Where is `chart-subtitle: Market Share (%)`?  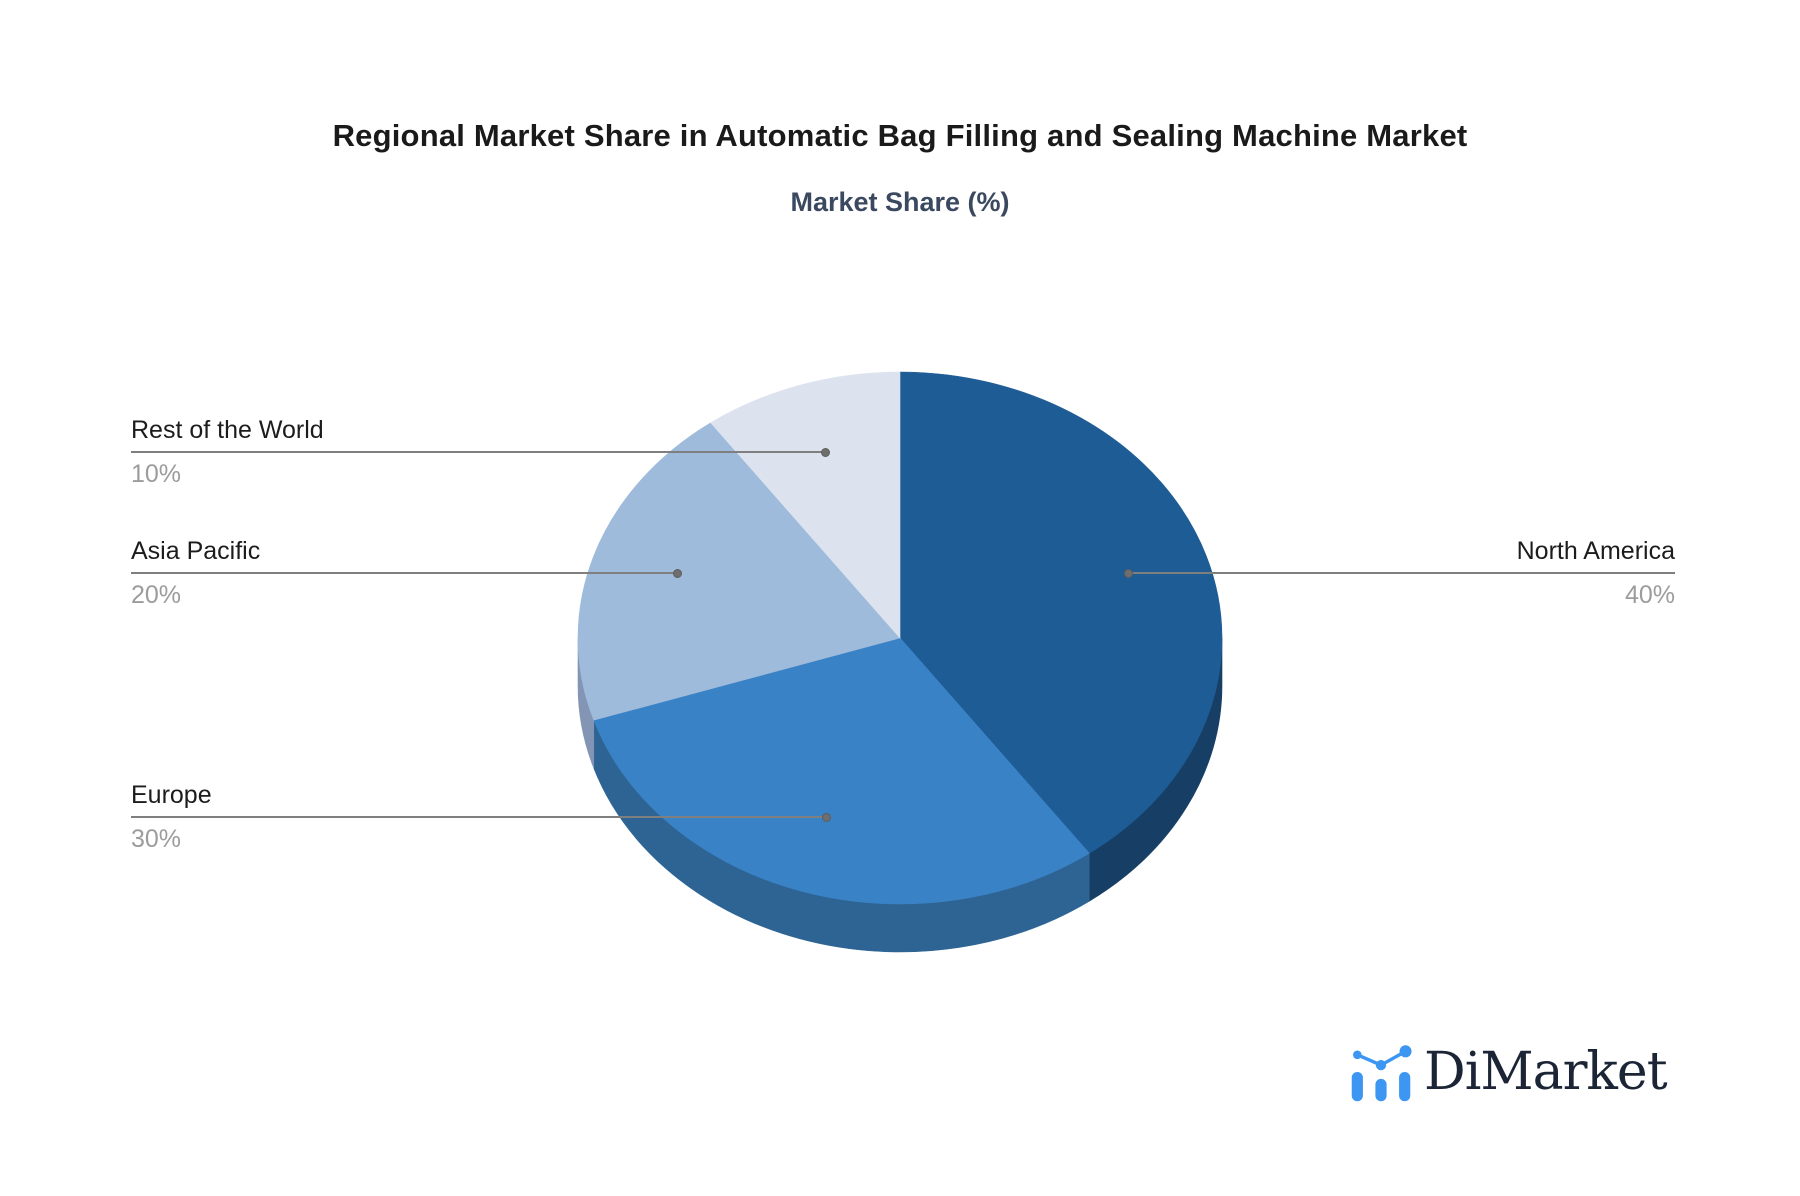 chart-subtitle: Market Share (%) is located at coordinates (900, 202).